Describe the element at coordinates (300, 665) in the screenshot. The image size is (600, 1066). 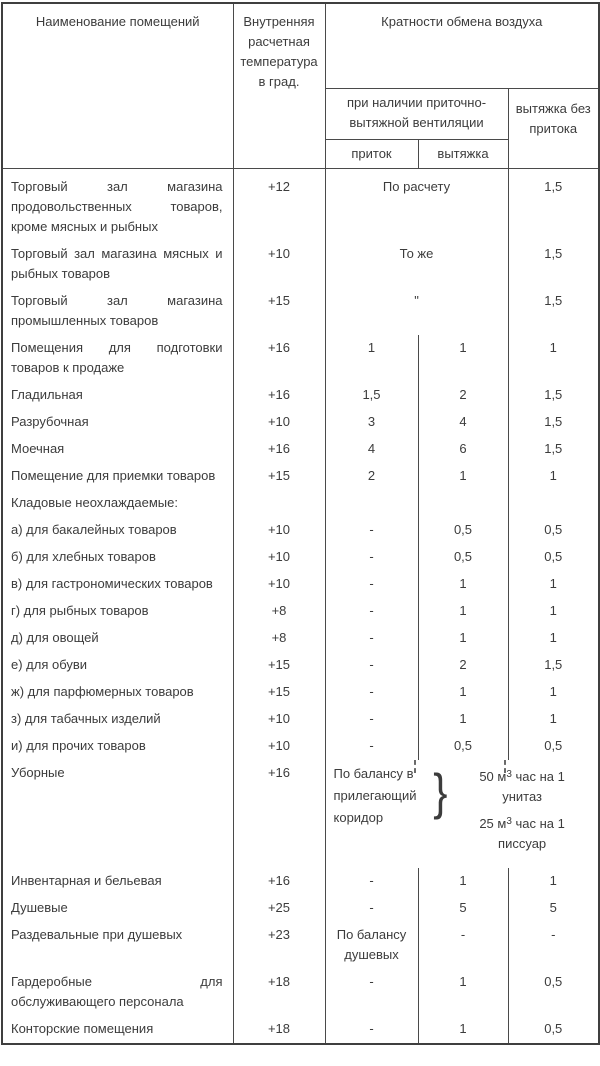
I see `table-row: е) для обуви +15 - 2 1,5` at that location.